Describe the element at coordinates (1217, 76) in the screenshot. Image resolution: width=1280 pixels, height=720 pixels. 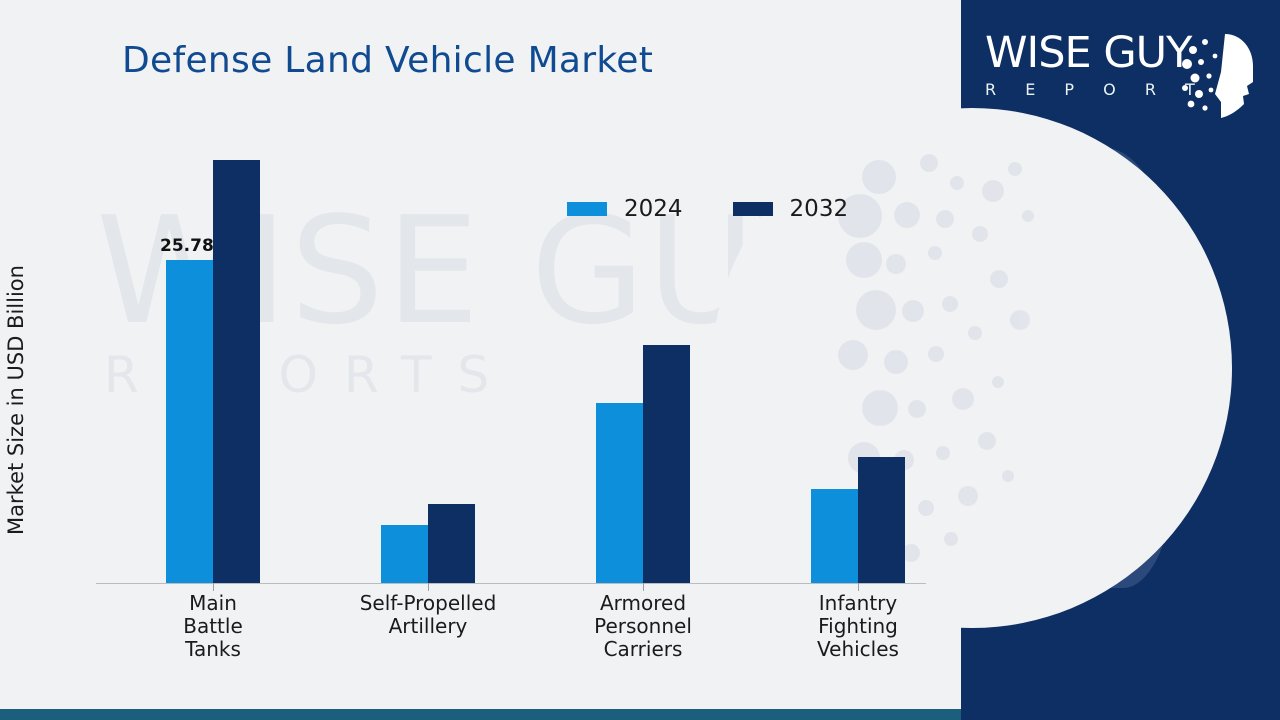
I see `logo-head-icon` at that location.